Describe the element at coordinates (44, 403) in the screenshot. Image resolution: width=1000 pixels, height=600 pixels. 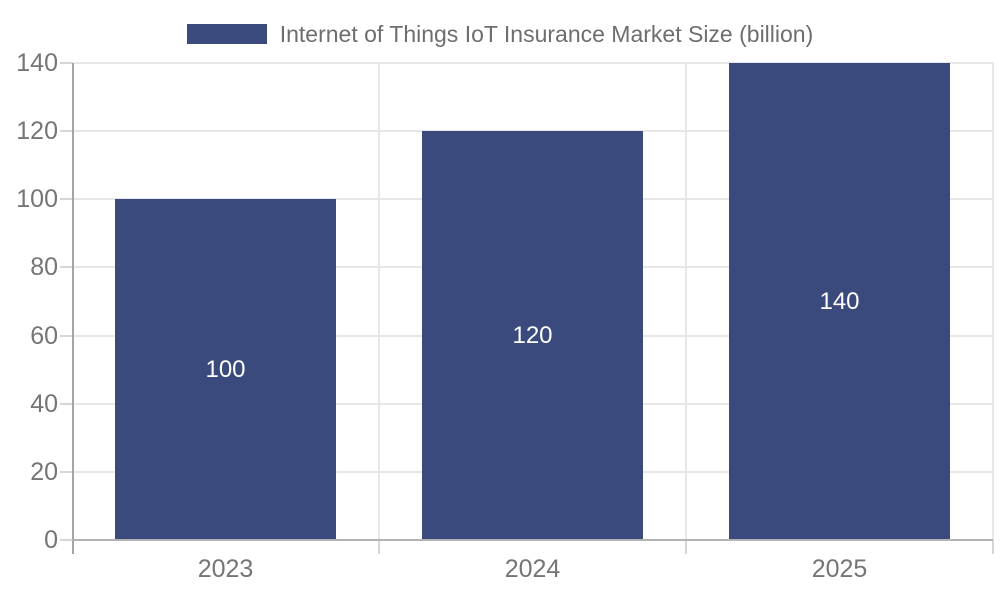
I see `y-tick-label: 40` at that location.